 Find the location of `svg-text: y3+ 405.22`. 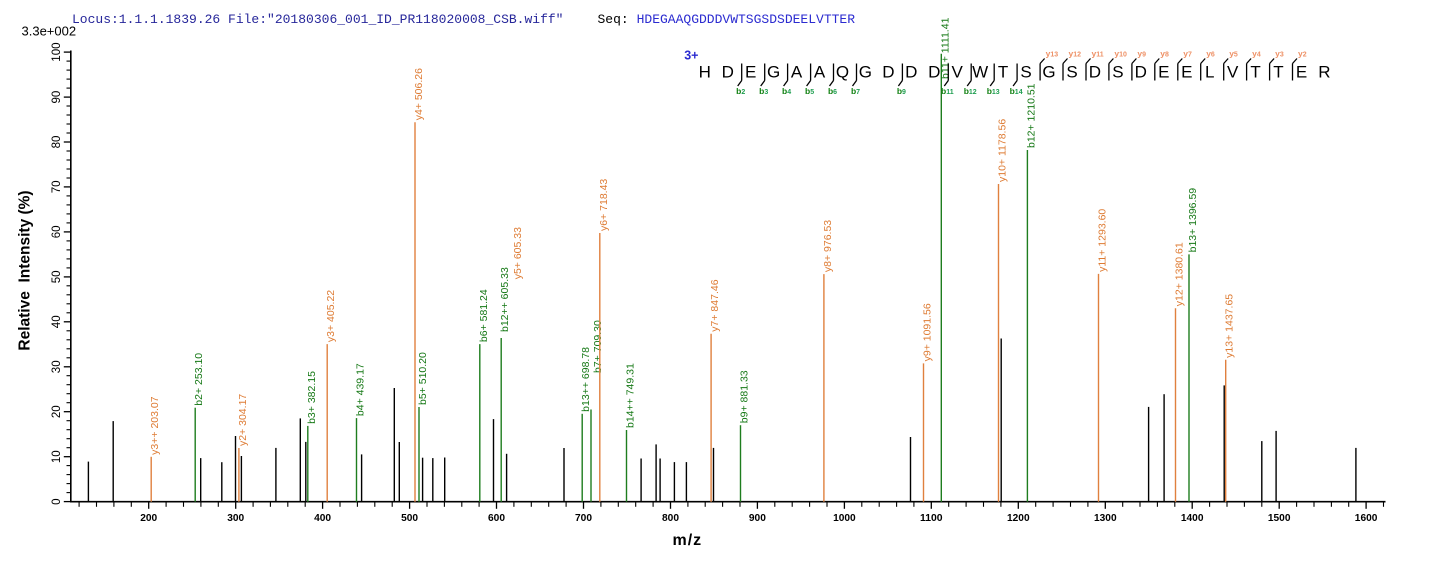

svg-text: y3+ 405.22 is located at coordinates (331, 316).